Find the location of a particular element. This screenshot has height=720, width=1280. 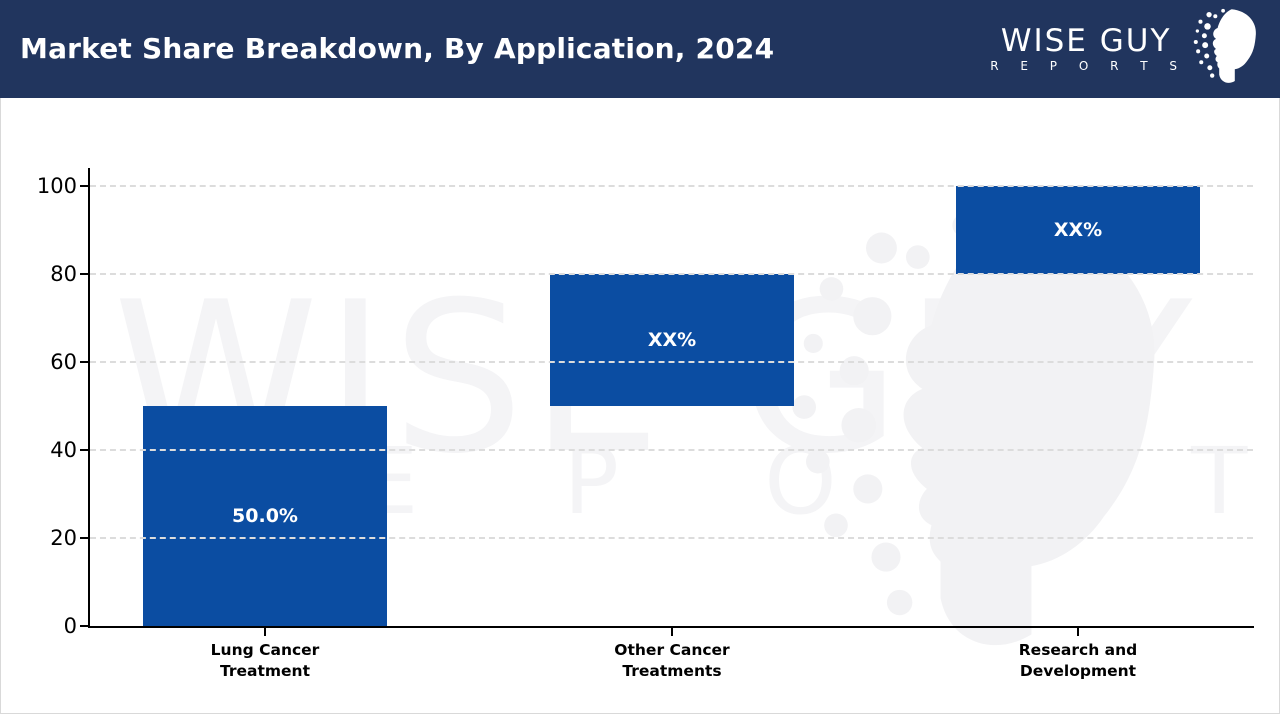

logo-text: WISE GUY R E P O R T S is located at coordinates (1086, 49).